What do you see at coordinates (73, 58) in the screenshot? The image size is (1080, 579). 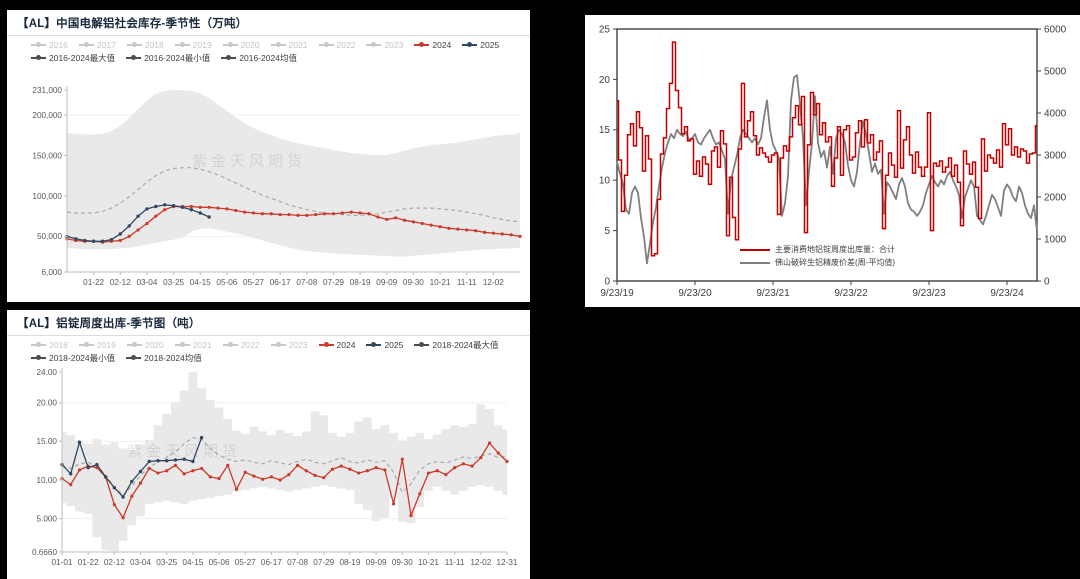 I see `legend-item-2016-2024最大值: 2016-2024最大值` at bounding box center [73, 58].